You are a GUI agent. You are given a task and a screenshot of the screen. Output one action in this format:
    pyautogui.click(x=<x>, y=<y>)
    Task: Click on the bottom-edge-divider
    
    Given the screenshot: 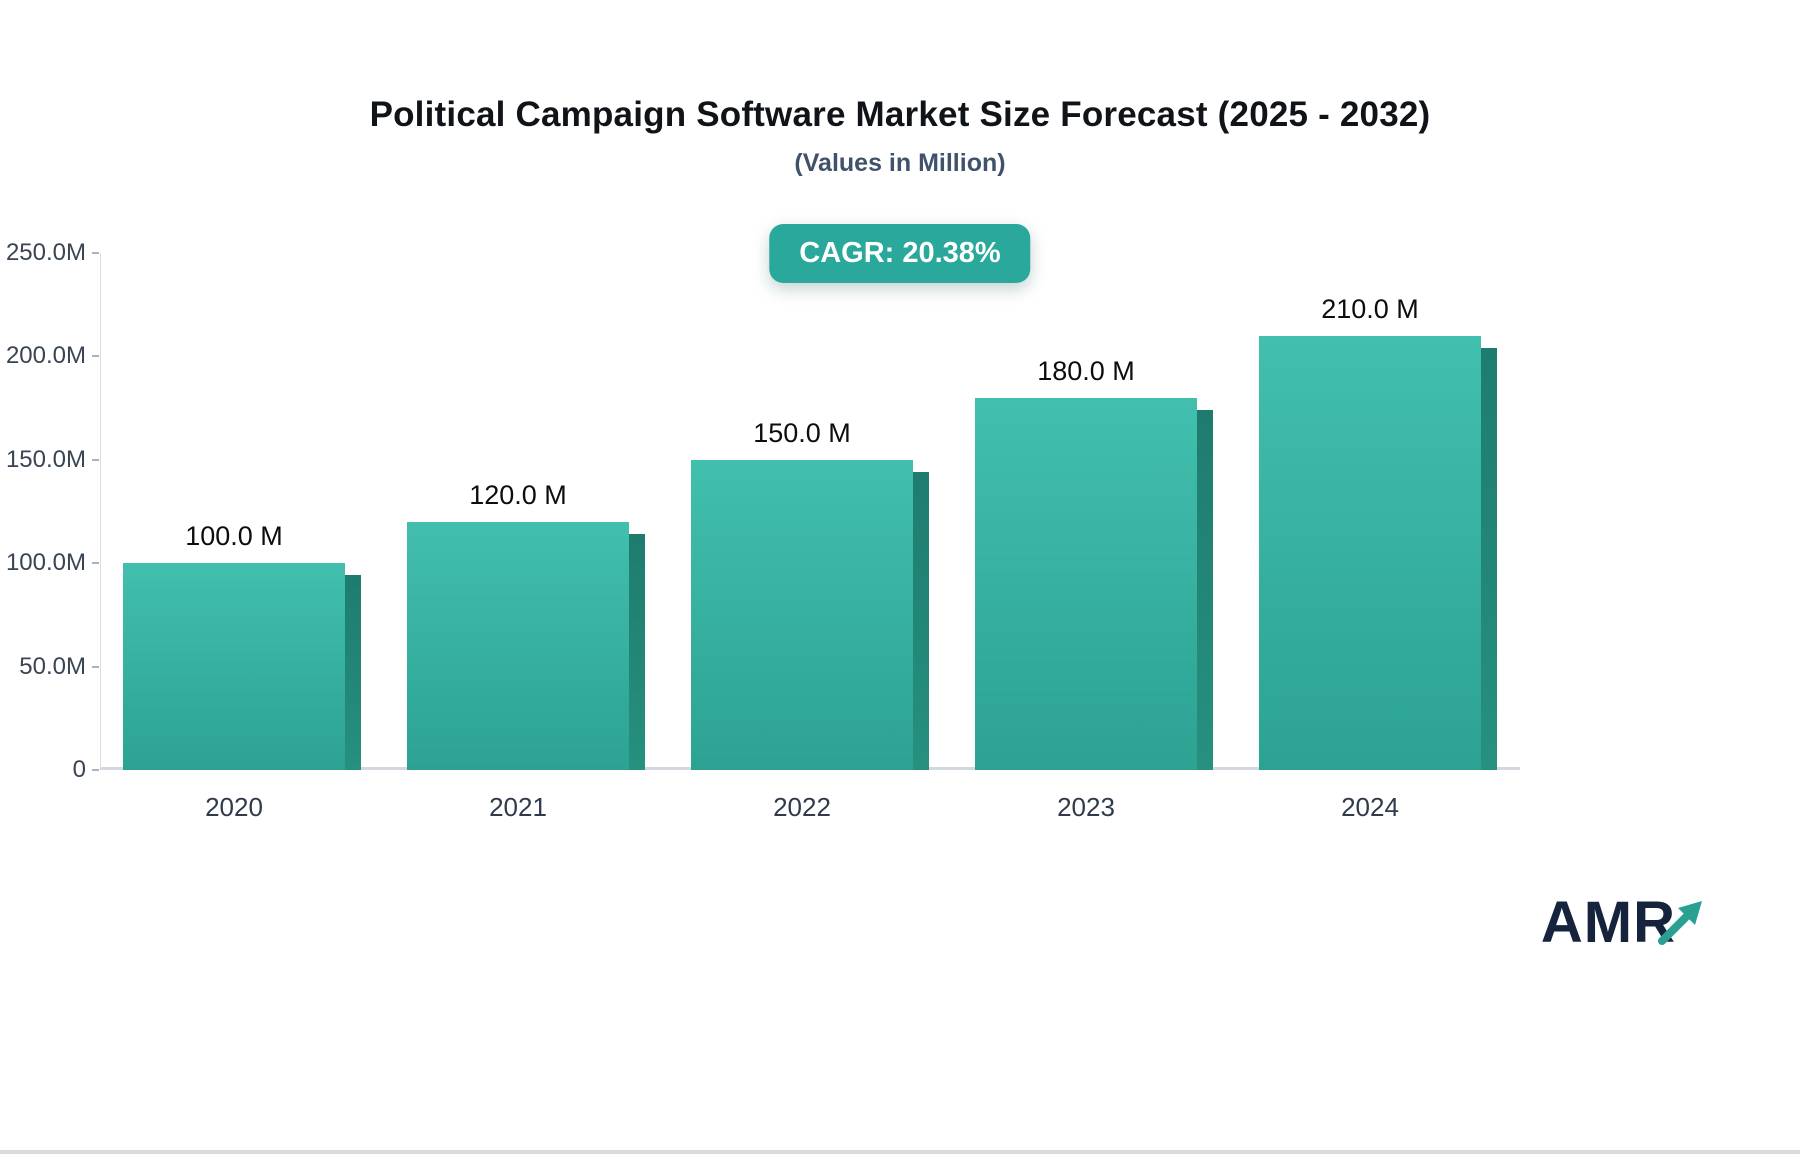 What is the action you would take?
    pyautogui.click(x=900, y=1152)
    